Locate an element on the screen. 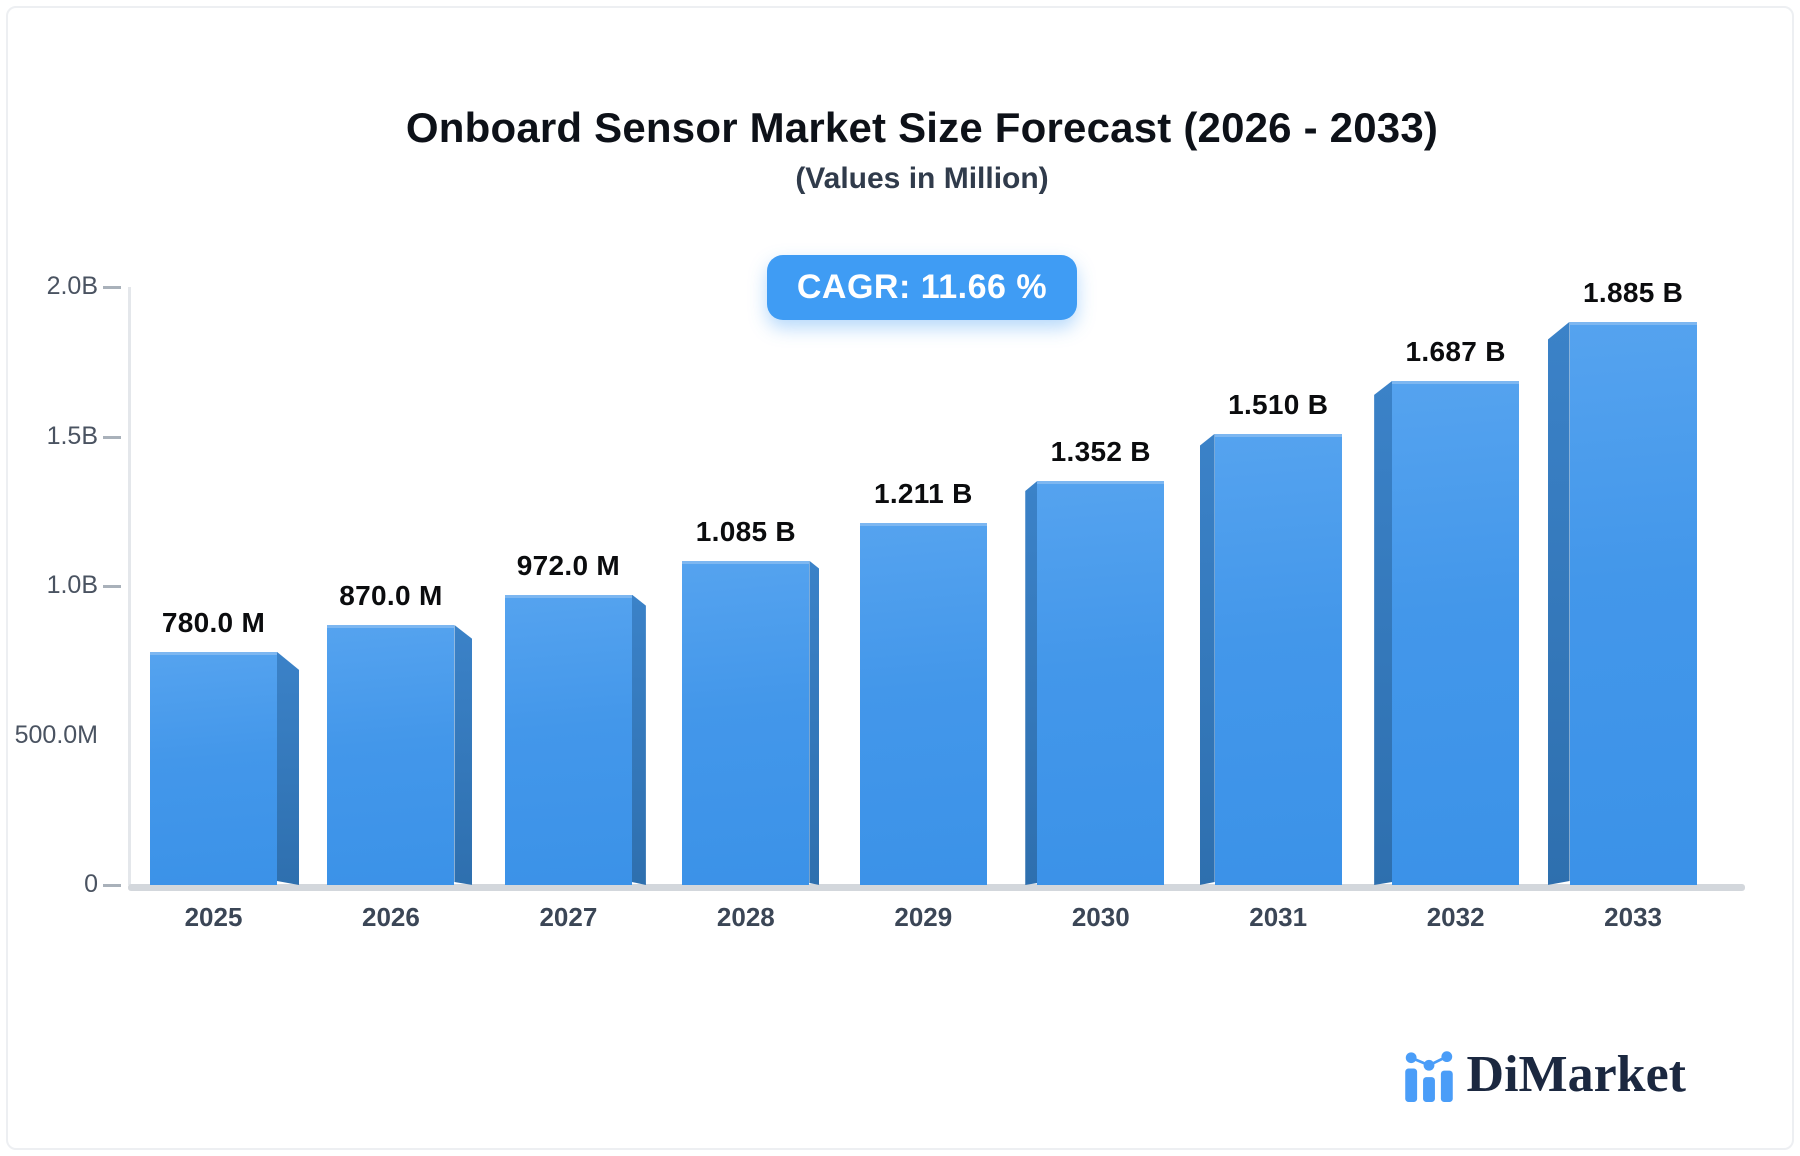 The height and width of the screenshot is (1156, 1800). x-axis-label-2026: 2026 is located at coordinates (391, 917).